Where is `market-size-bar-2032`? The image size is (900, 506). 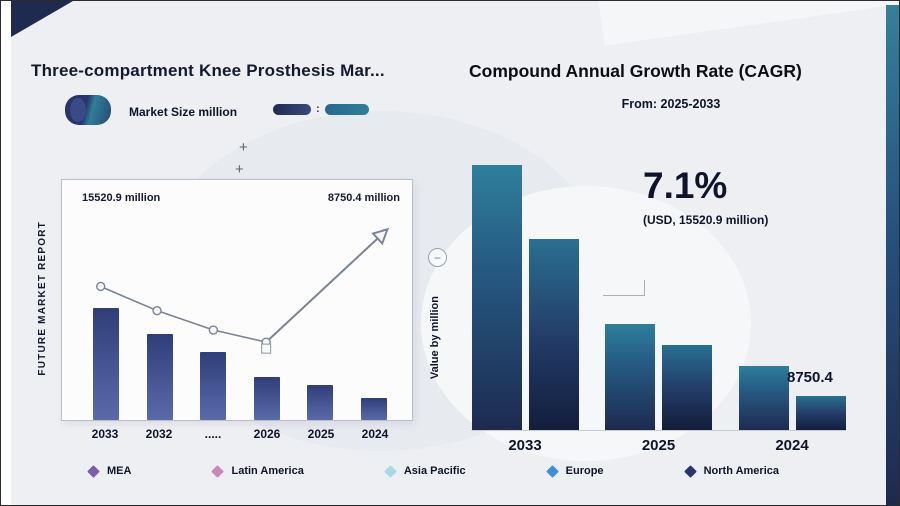 market-size-bar-2032 is located at coordinates (159, 377).